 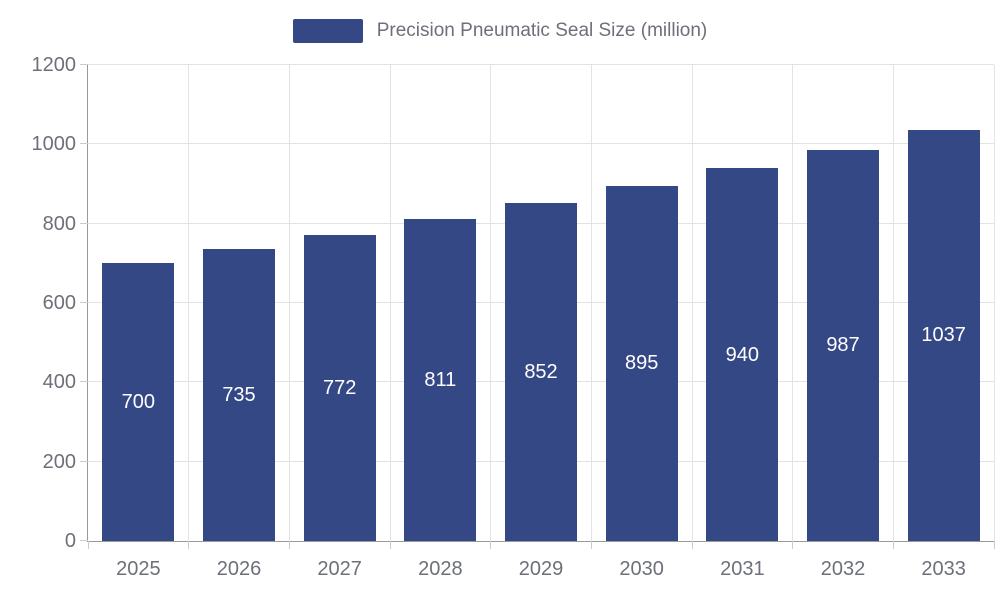 I want to click on x-axis-label: 2028, so click(x=440, y=569).